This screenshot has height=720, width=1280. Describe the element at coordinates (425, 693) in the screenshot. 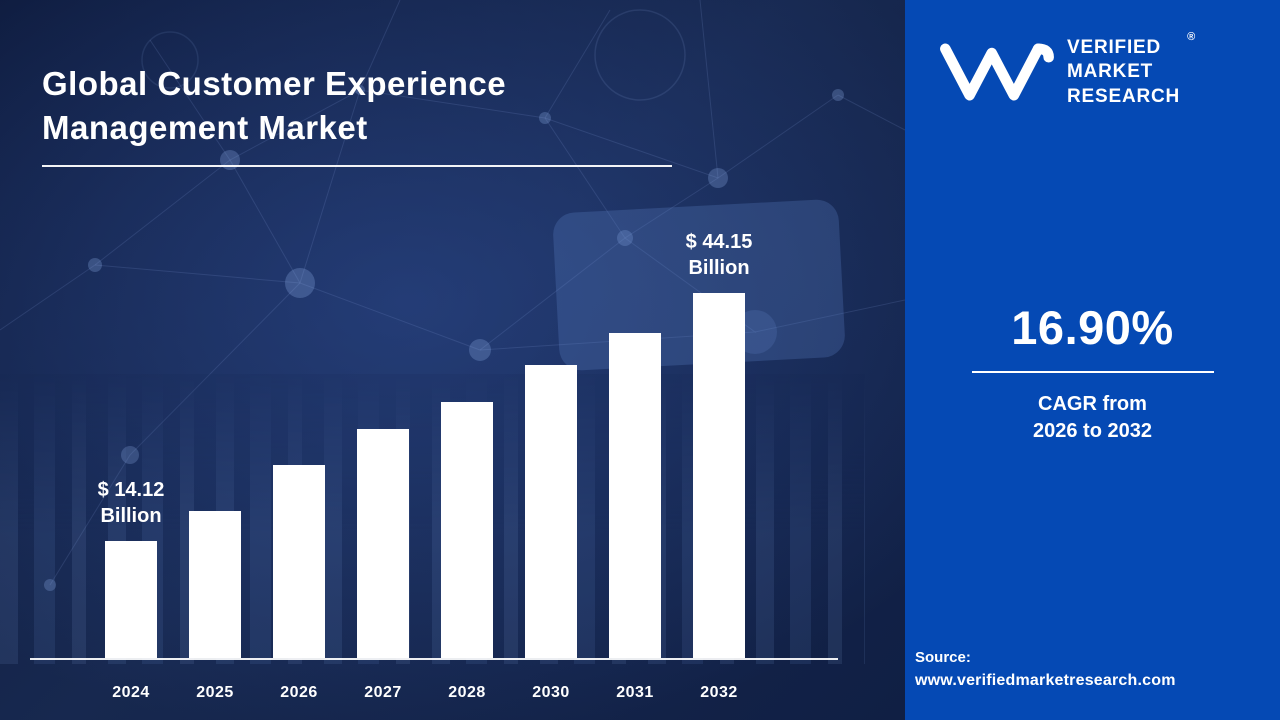

I see `years-row: 2024 2025 2026 2027 2028 2030 2031 2032` at that location.